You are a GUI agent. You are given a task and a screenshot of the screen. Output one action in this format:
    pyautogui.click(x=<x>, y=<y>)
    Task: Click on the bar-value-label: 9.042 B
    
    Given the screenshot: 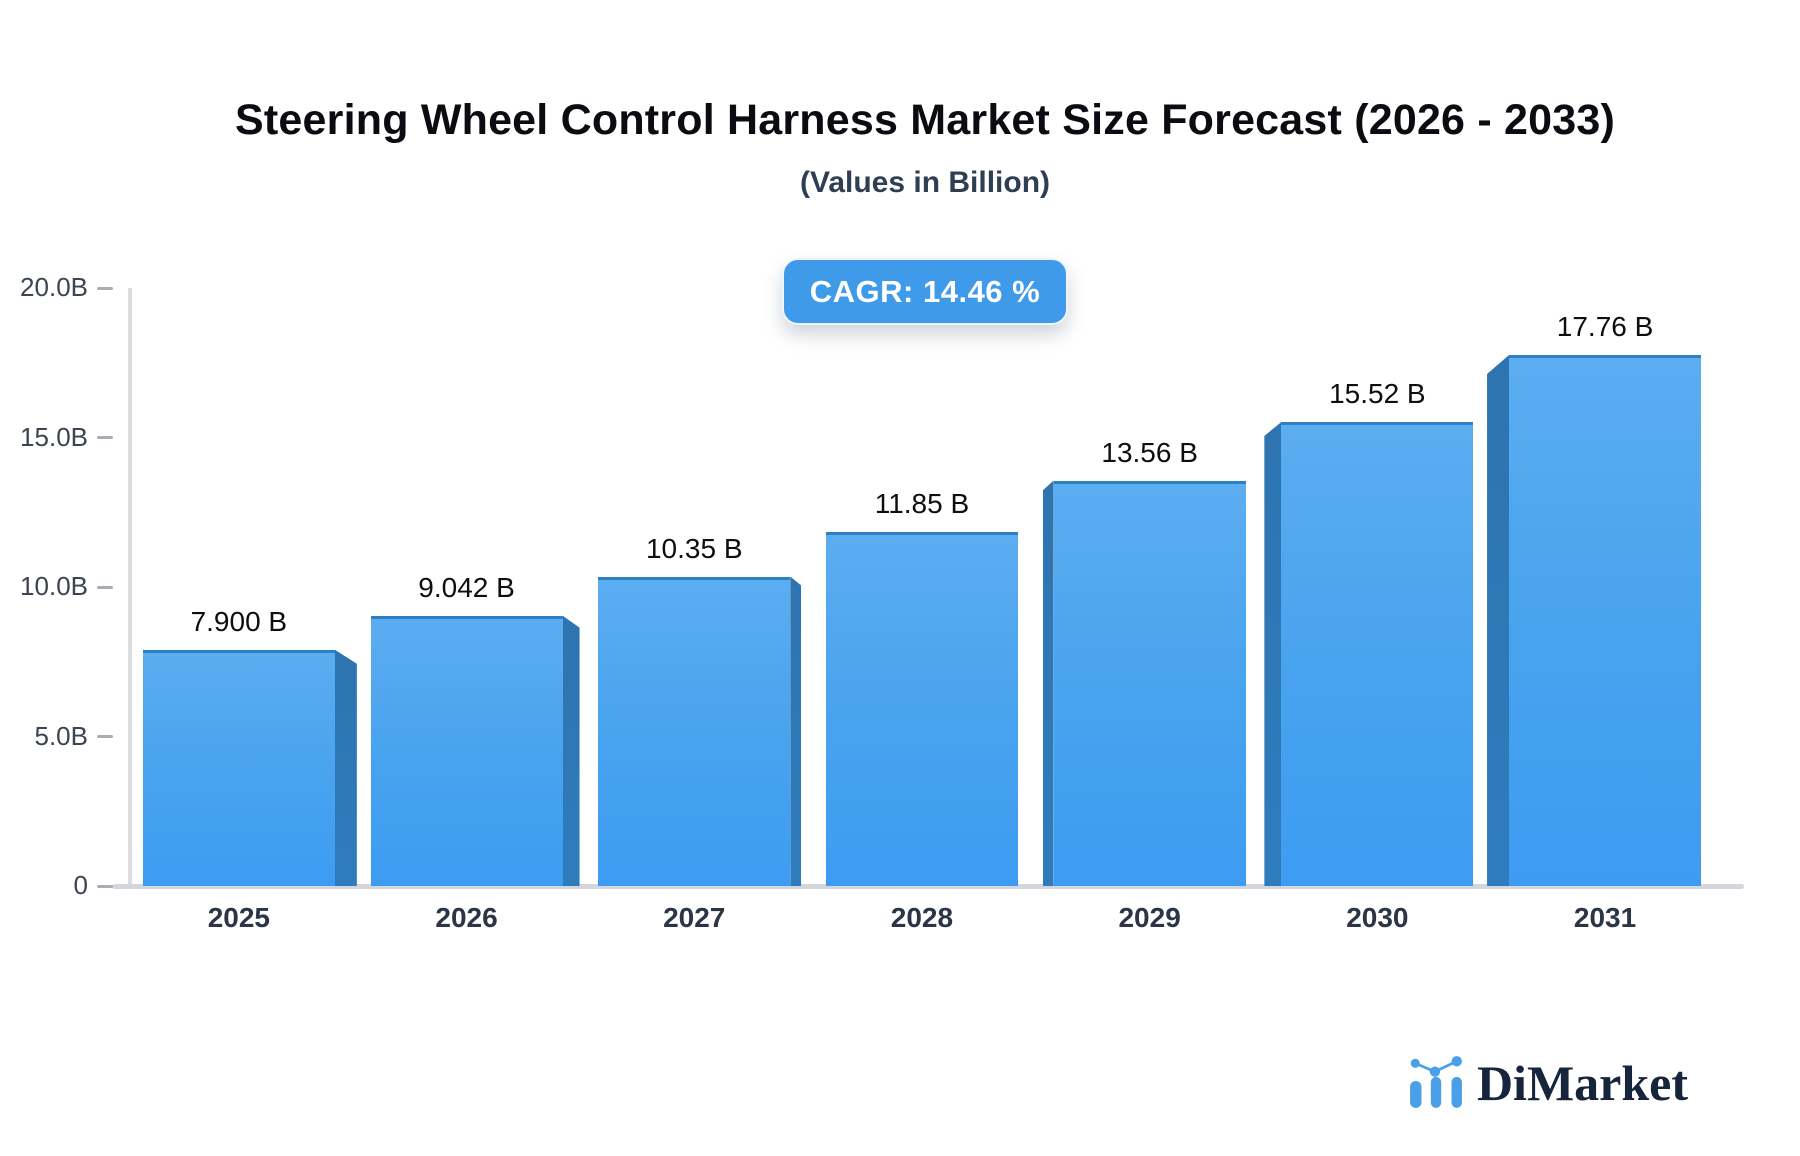 What is the action you would take?
    pyautogui.click(x=466, y=587)
    